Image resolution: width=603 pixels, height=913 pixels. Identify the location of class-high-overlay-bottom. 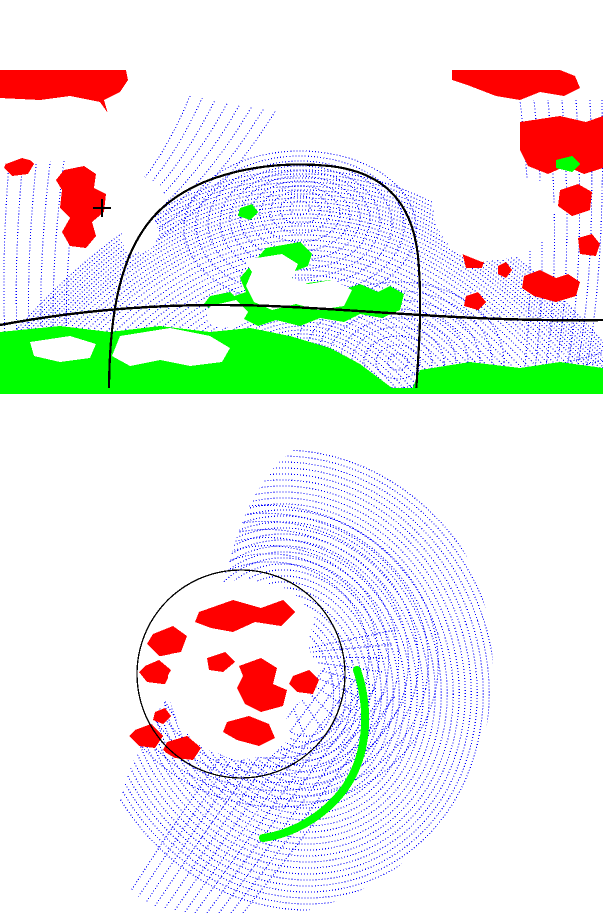
(225, 680).